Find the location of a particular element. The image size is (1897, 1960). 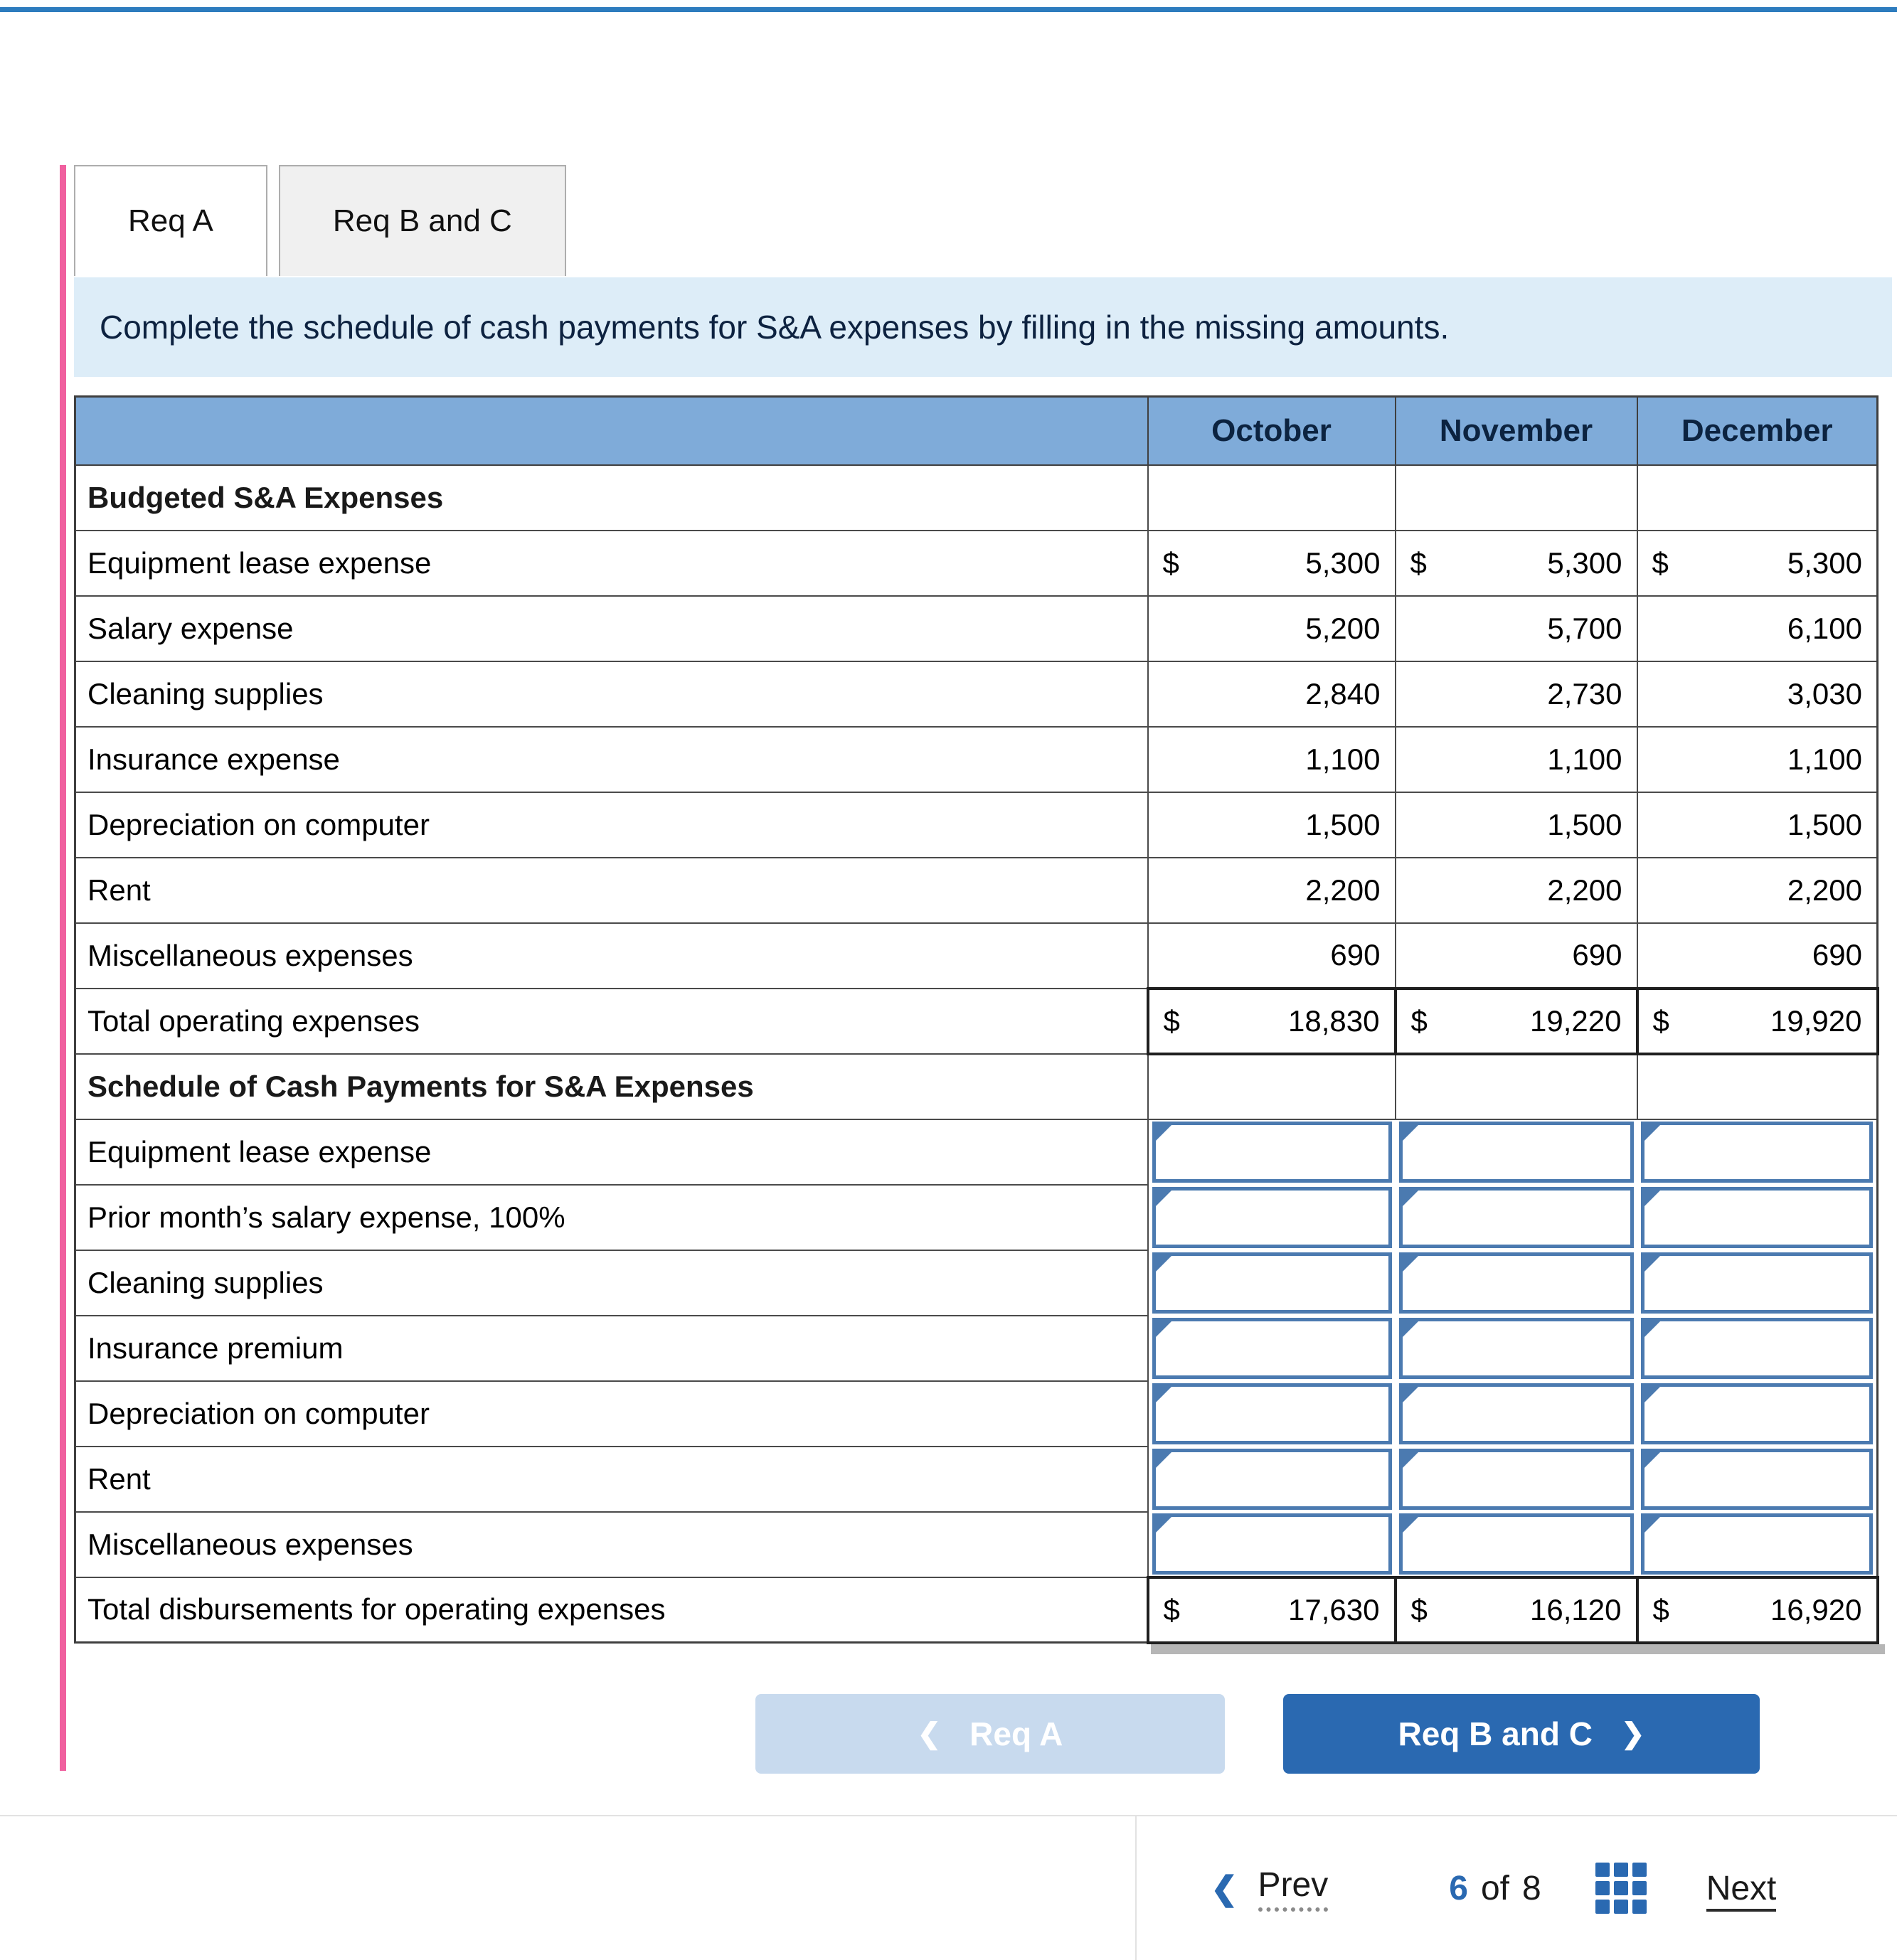

pagination-footer: ❮ Prev 6 of 8 Next is located at coordinates (948, 1887).